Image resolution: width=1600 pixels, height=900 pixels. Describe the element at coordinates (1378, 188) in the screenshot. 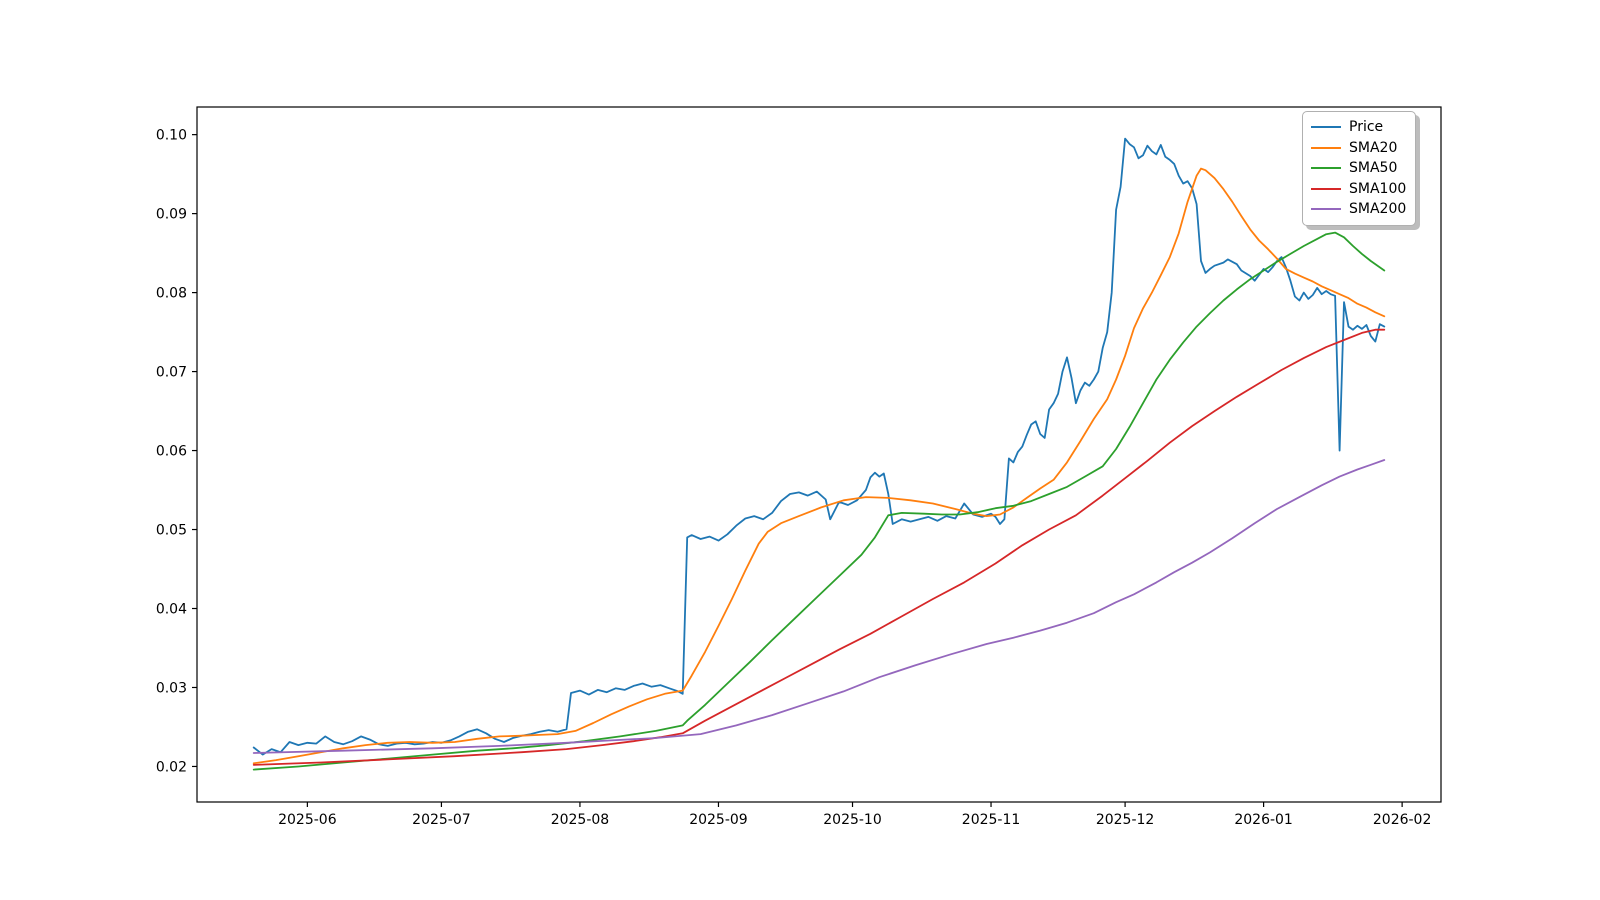

I see `legend-label: SMA100` at that location.